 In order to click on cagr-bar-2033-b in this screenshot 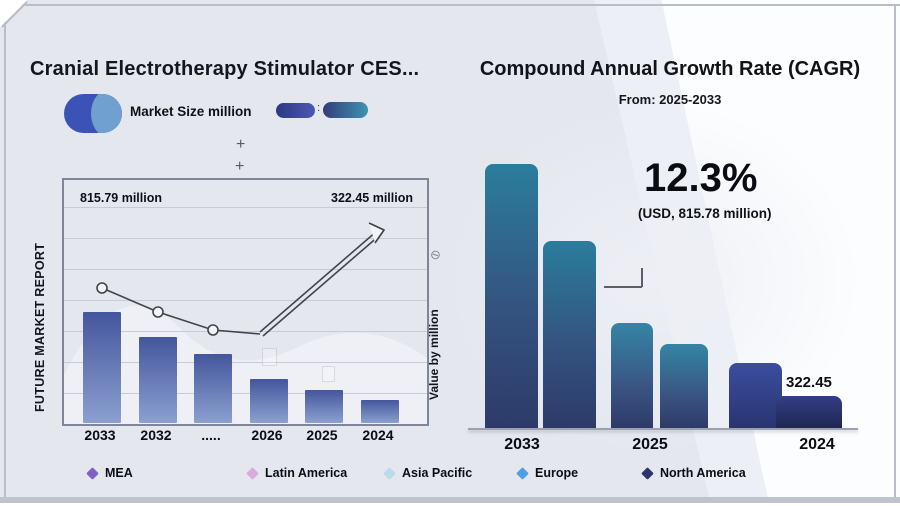, I will do `click(569, 334)`.